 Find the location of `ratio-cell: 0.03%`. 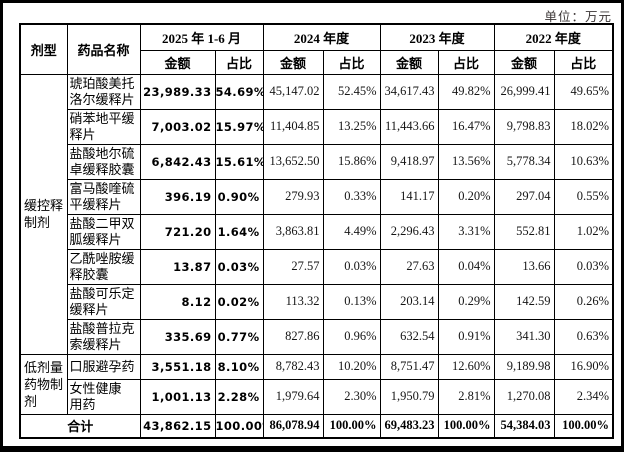

ratio-cell: 0.03% is located at coordinates (239, 266).